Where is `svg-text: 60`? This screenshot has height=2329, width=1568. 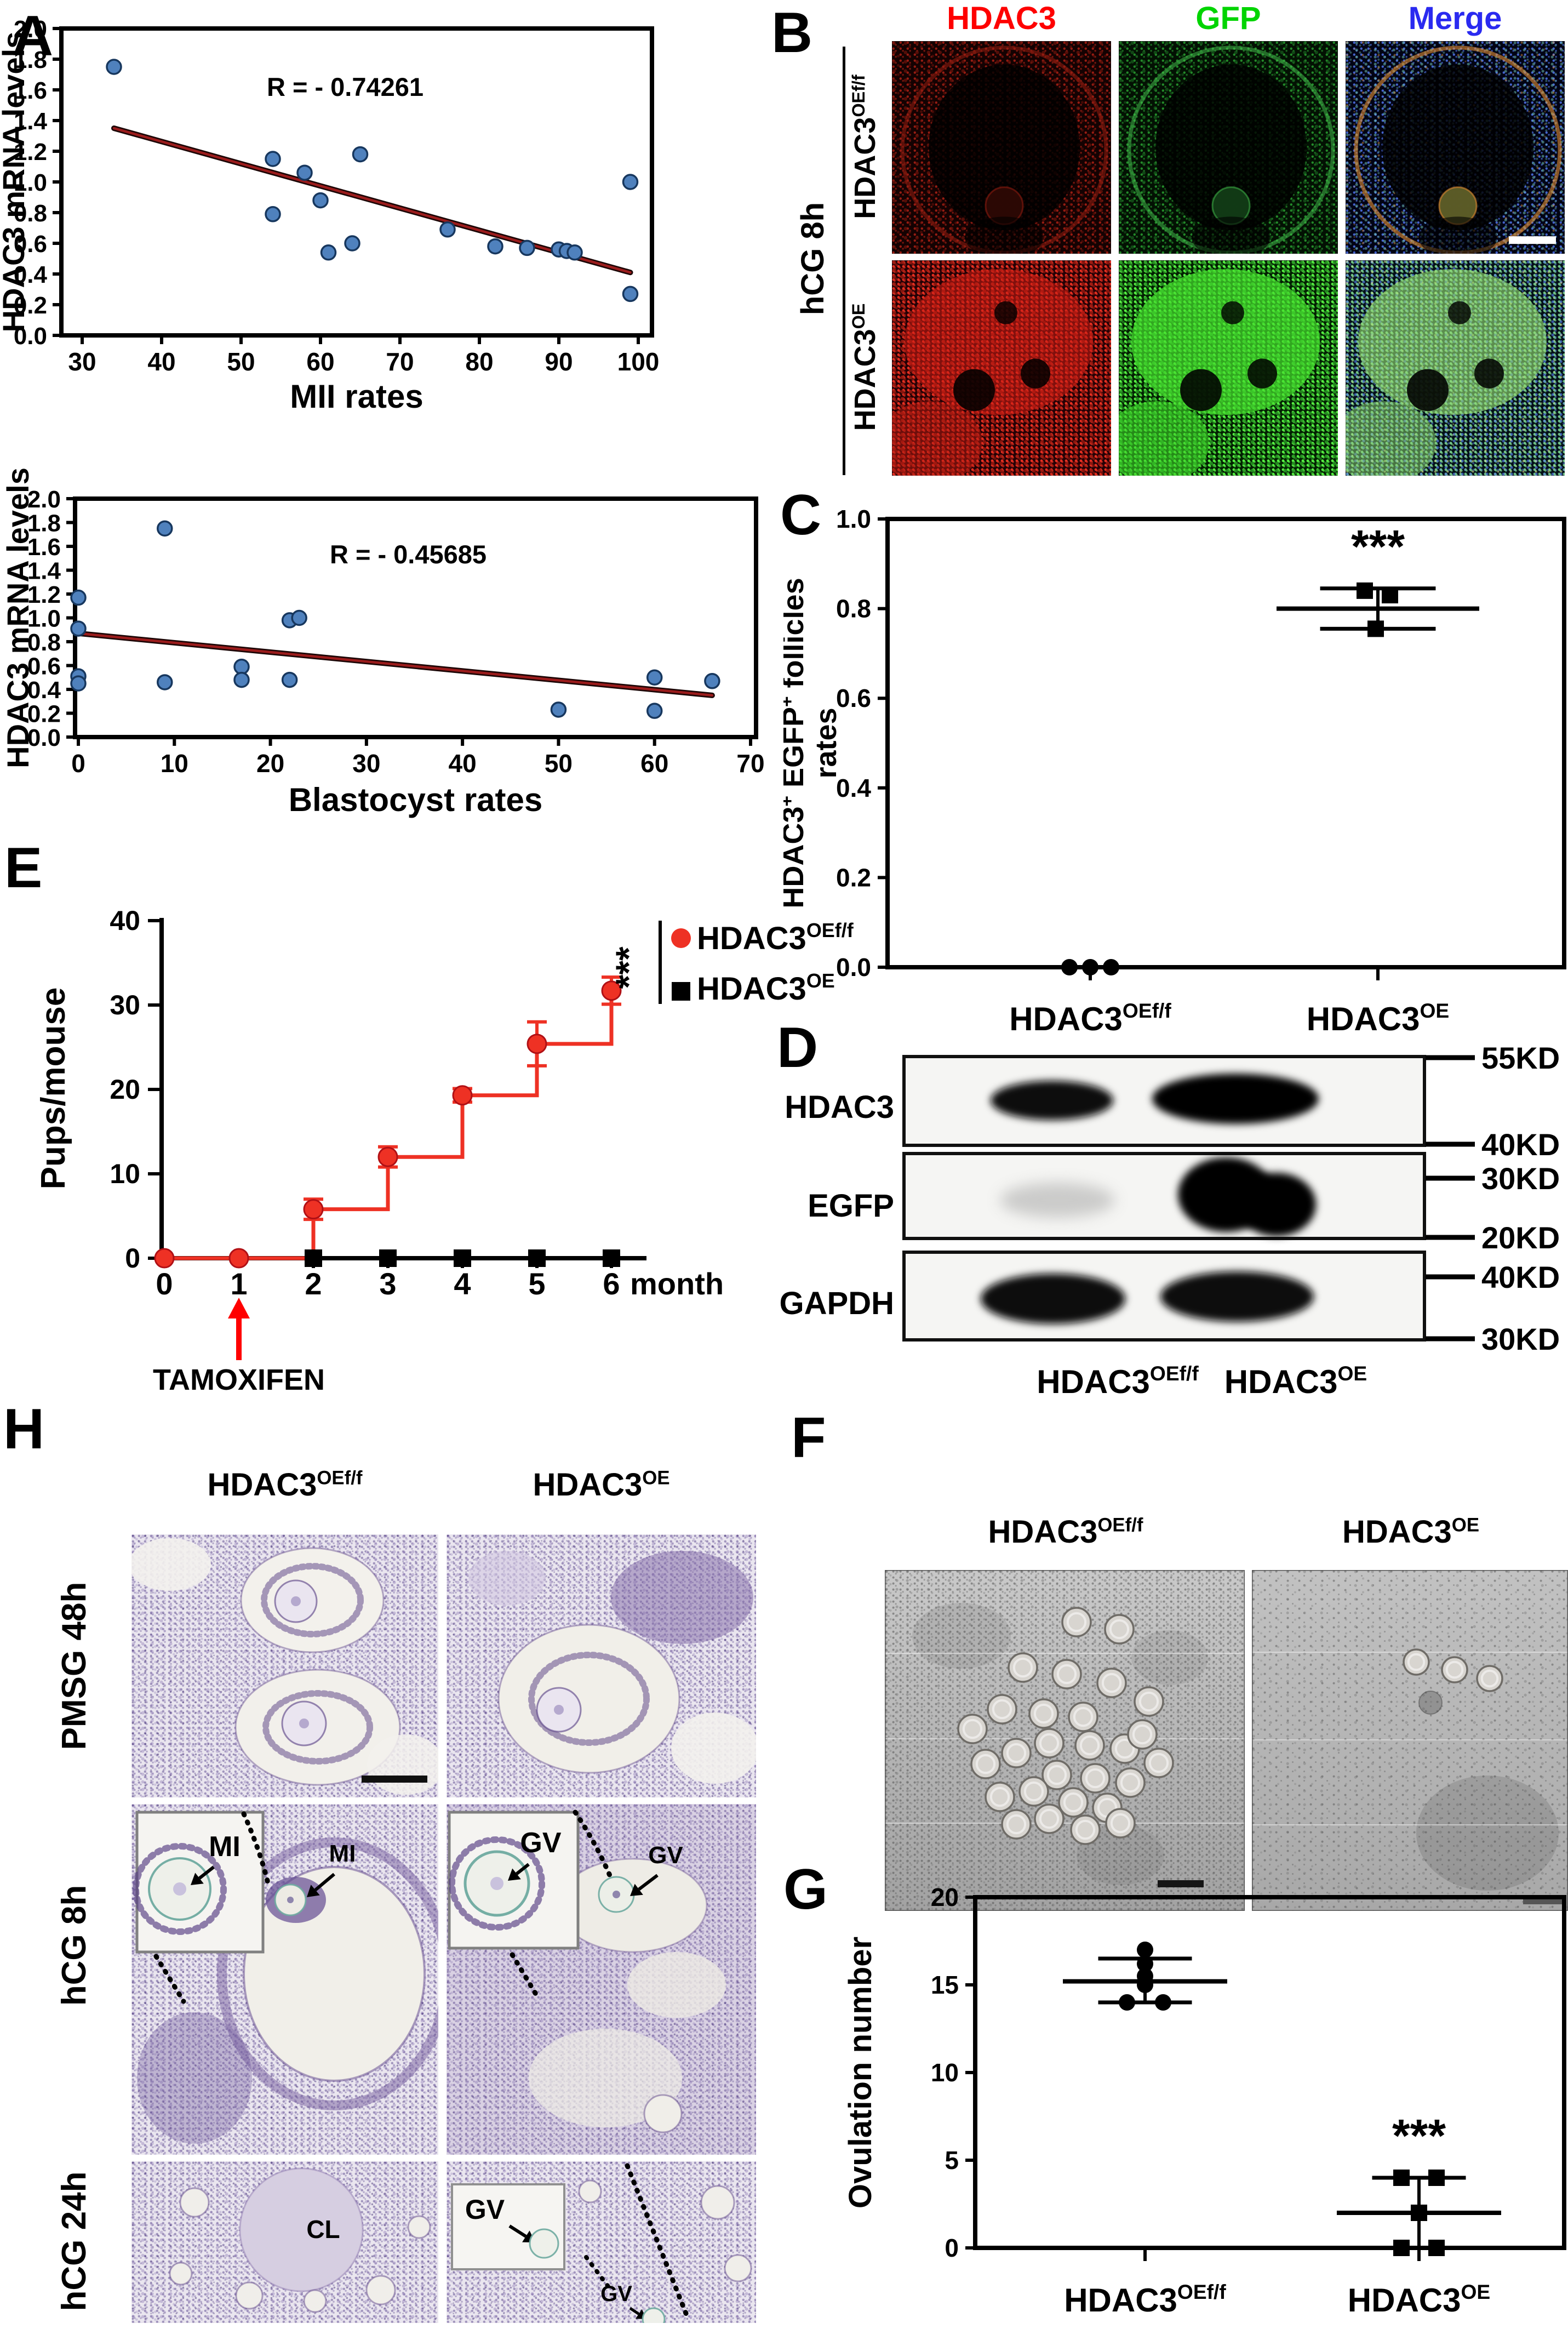
svg-text: 60 is located at coordinates (320, 361).